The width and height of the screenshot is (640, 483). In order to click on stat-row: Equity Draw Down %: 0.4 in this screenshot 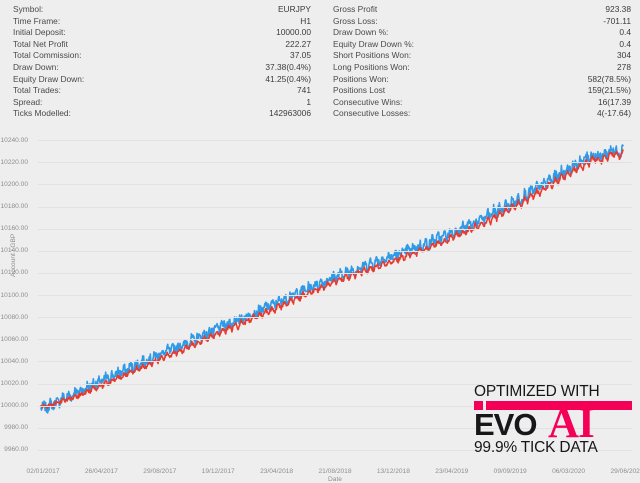, I will do `click(482, 45)`.